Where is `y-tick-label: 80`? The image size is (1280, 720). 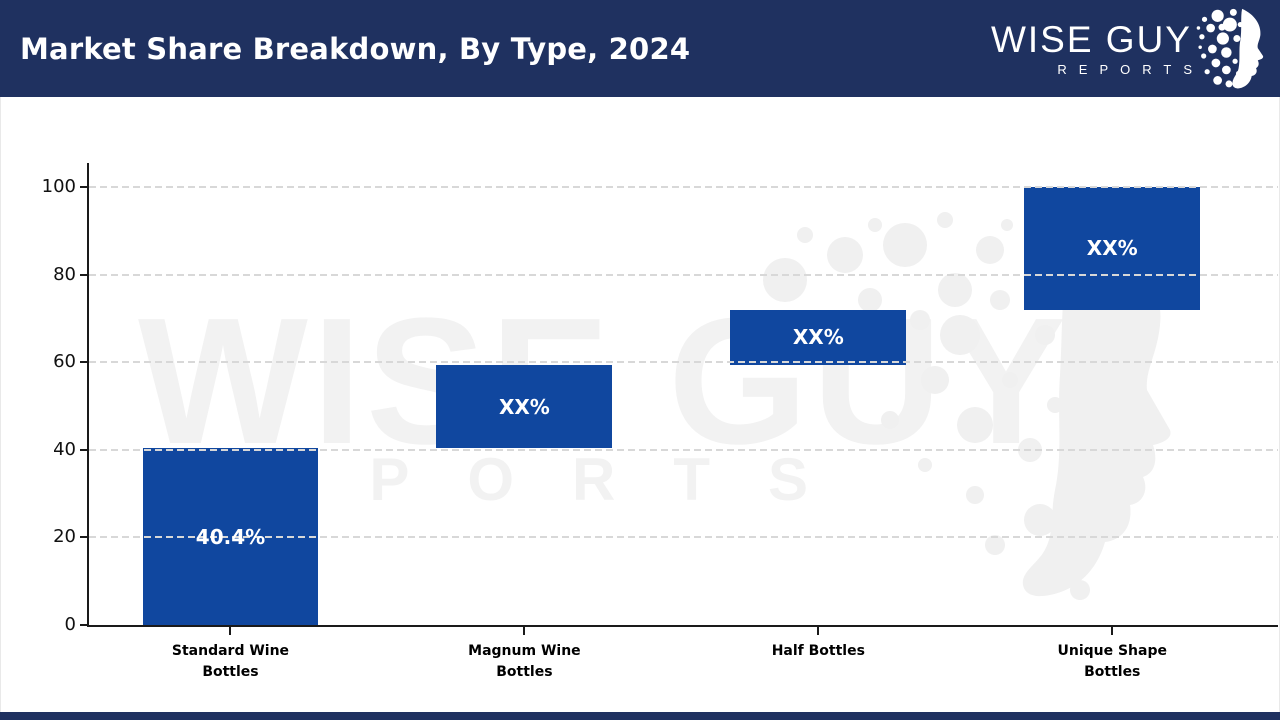
y-tick-label: 80 is located at coordinates (64, 274).